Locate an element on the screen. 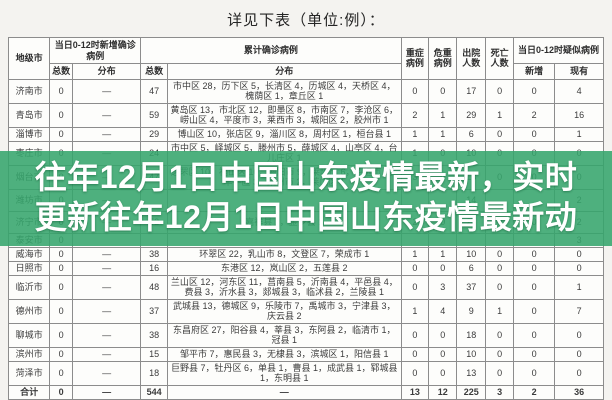 This screenshot has height=400, width=612. cell-critical: 4 is located at coordinates (443, 311).